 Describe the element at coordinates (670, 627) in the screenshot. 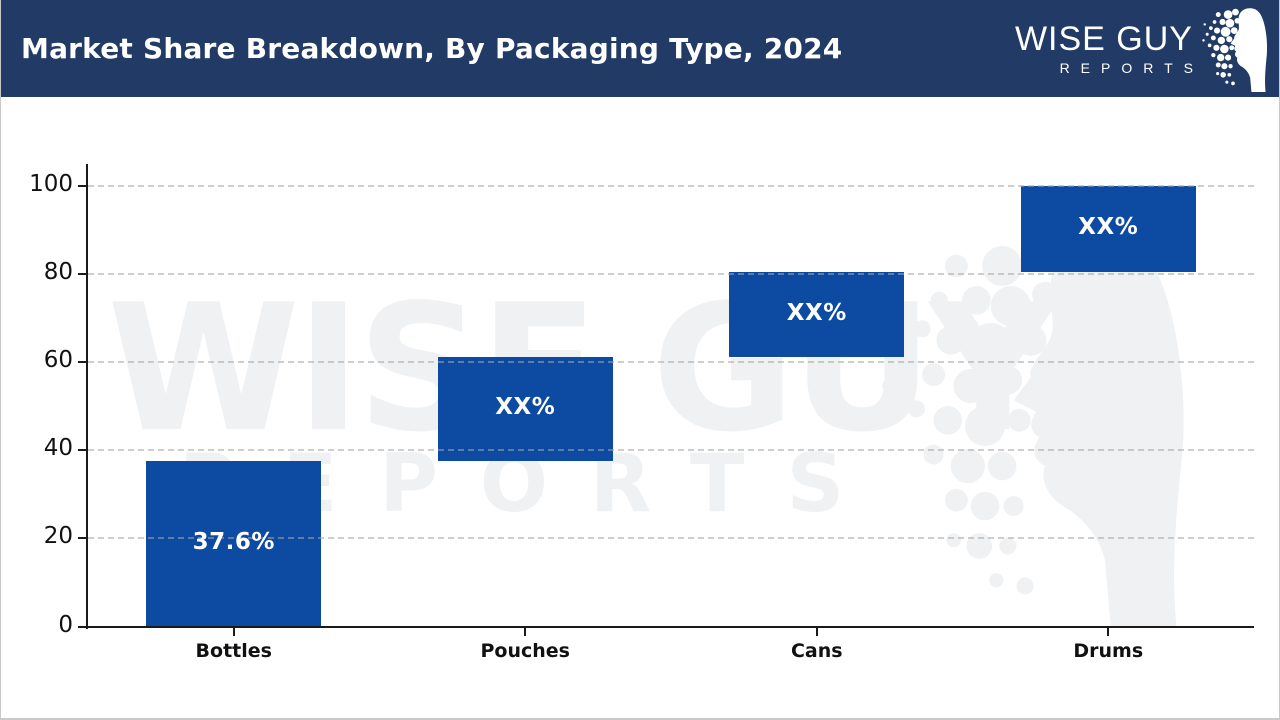

I see `x-axis-line` at that location.